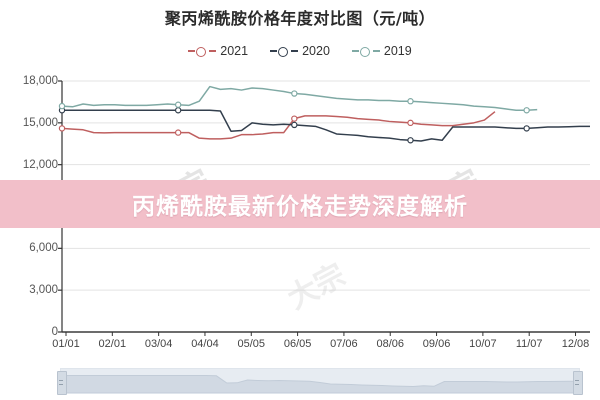 The width and height of the screenshot is (600, 400). I want to click on y-axis-tick-label: 12,000, so click(40, 164).